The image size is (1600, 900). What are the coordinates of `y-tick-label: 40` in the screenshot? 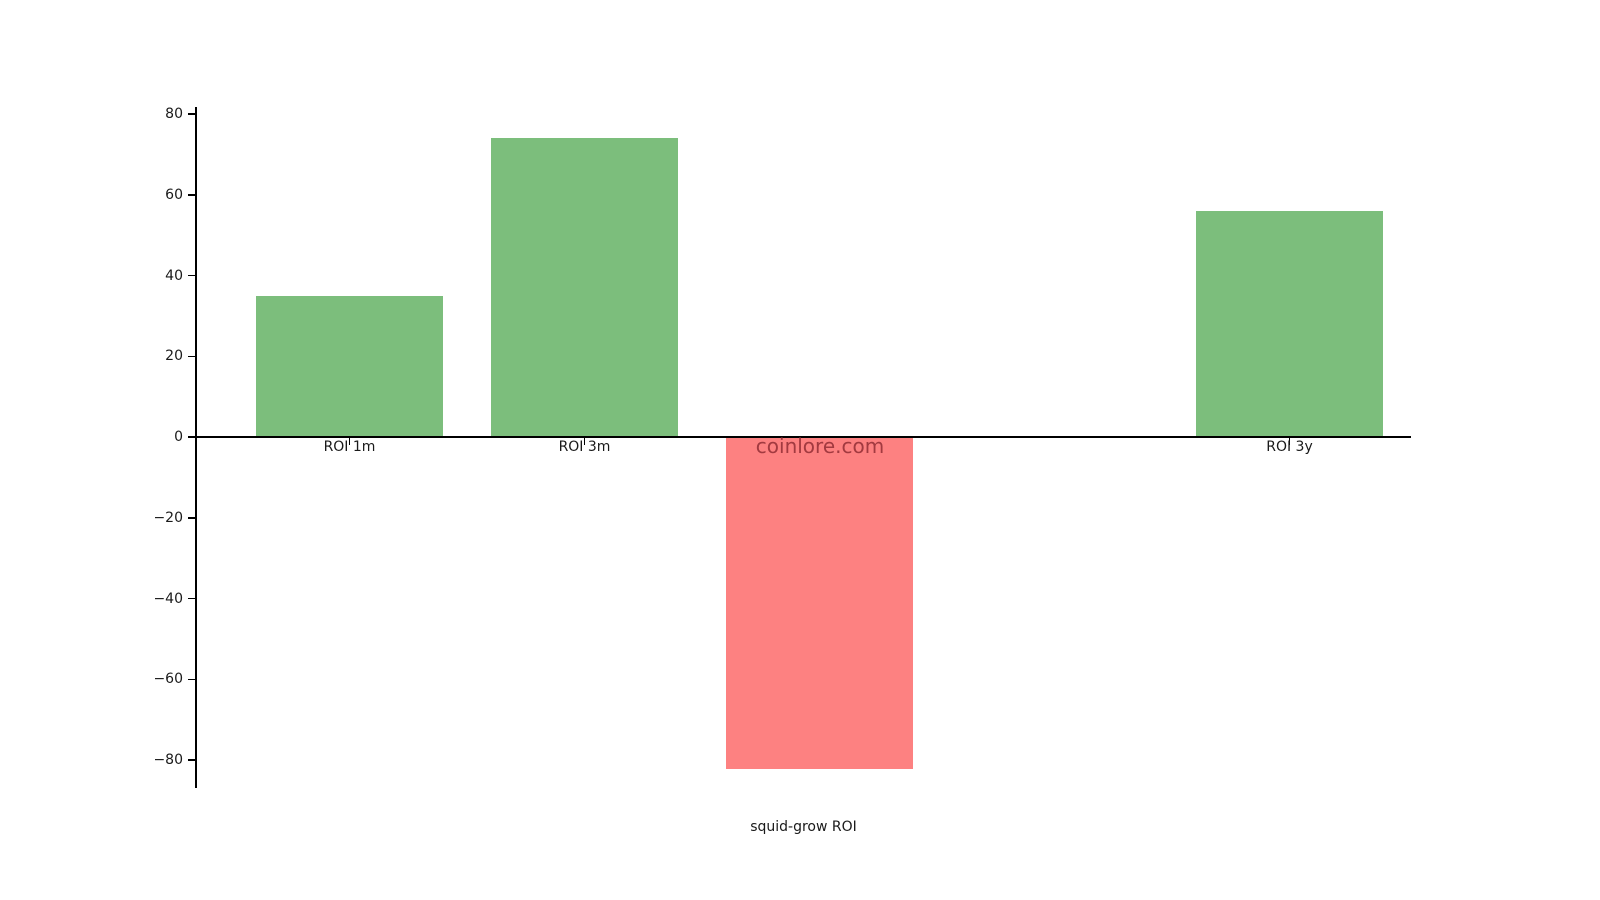 It's located at (174, 275).